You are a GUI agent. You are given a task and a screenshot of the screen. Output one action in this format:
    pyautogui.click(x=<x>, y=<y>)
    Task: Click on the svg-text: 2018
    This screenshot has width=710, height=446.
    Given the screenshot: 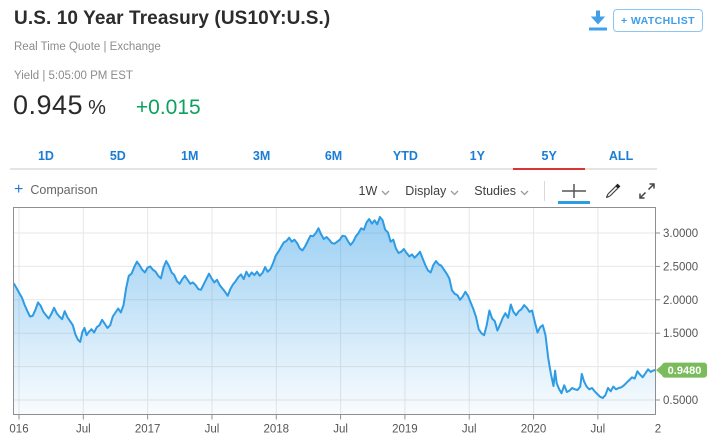 What is the action you would take?
    pyautogui.click(x=276, y=430)
    